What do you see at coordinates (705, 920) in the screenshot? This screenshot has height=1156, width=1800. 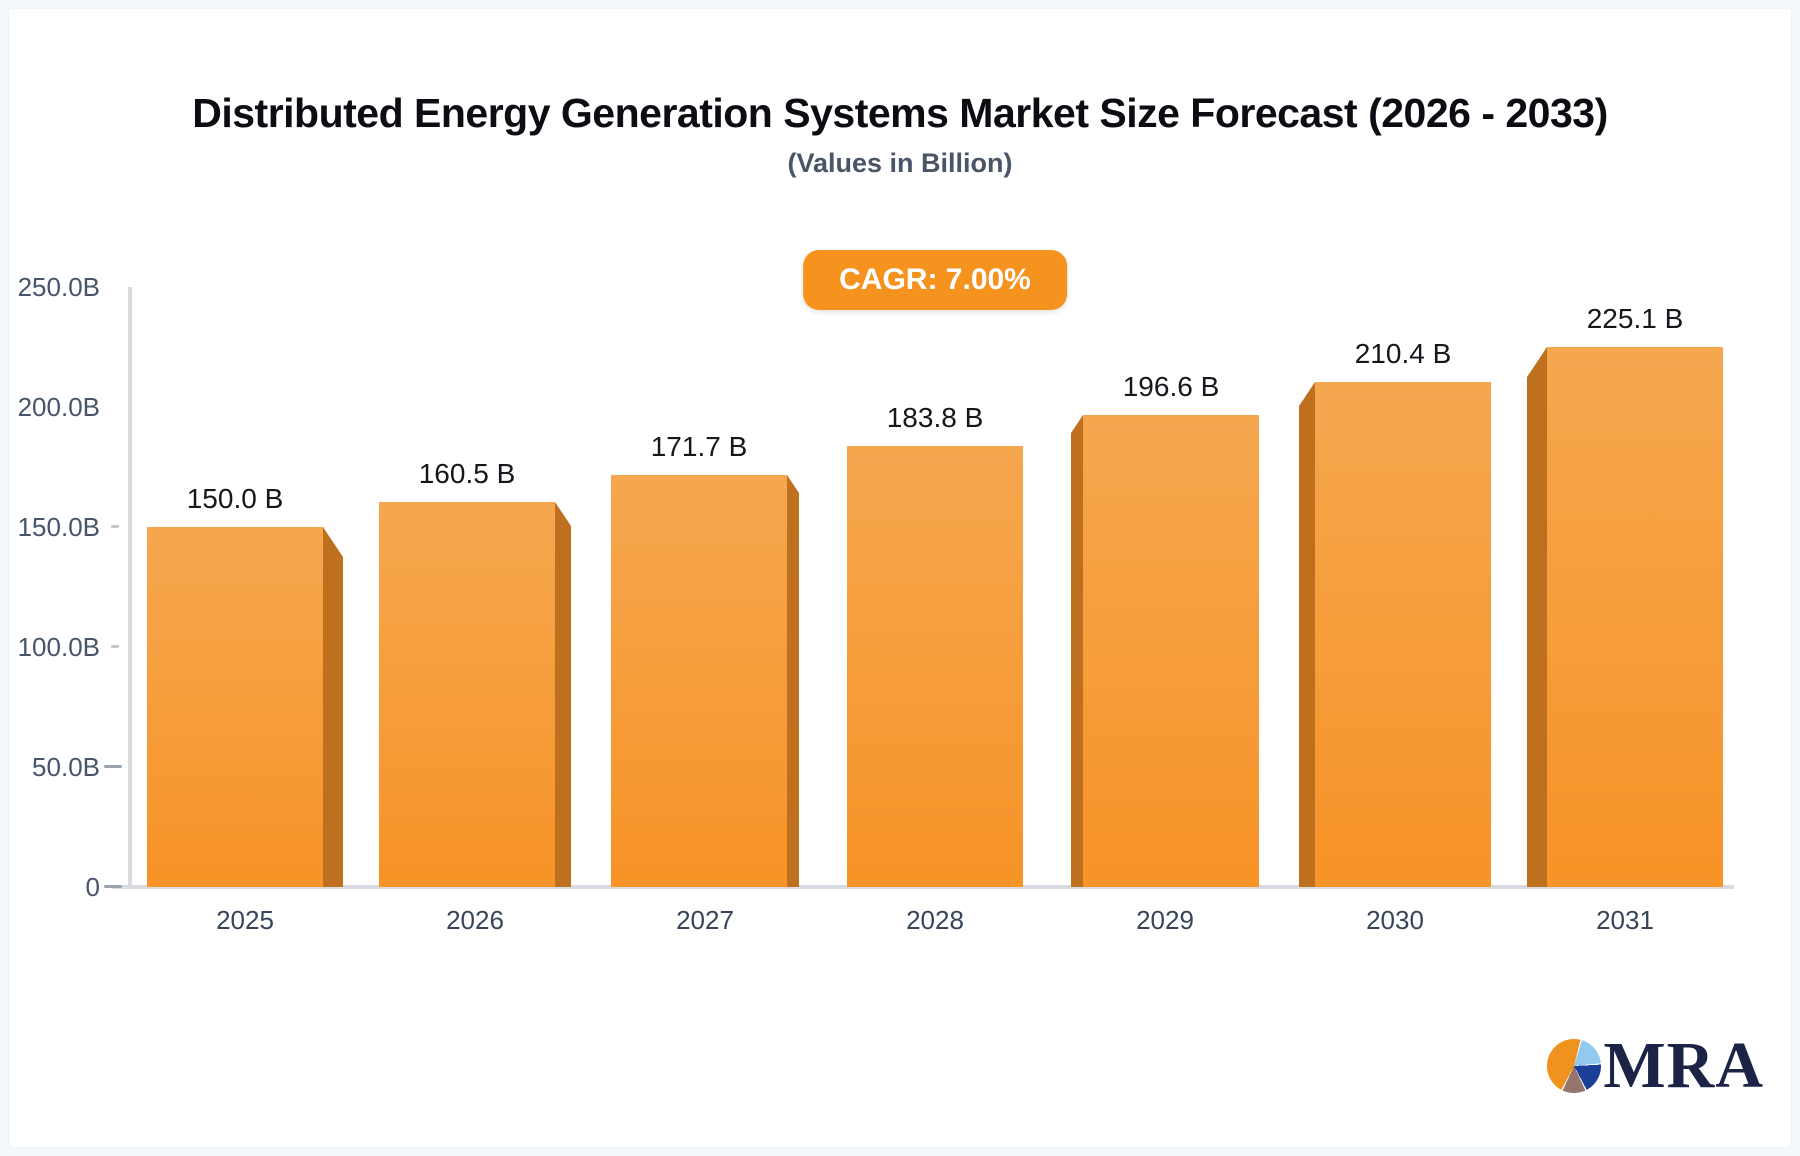 I see `x-axis-label-2027: 2027` at bounding box center [705, 920].